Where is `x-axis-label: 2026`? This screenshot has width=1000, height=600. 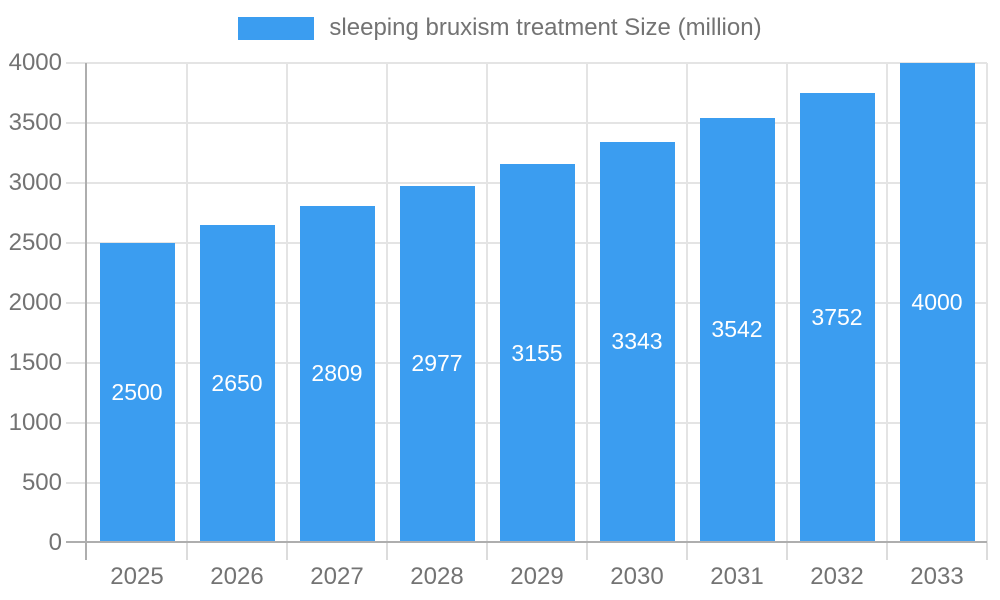
x-axis-label: 2026 is located at coordinates (237, 576).